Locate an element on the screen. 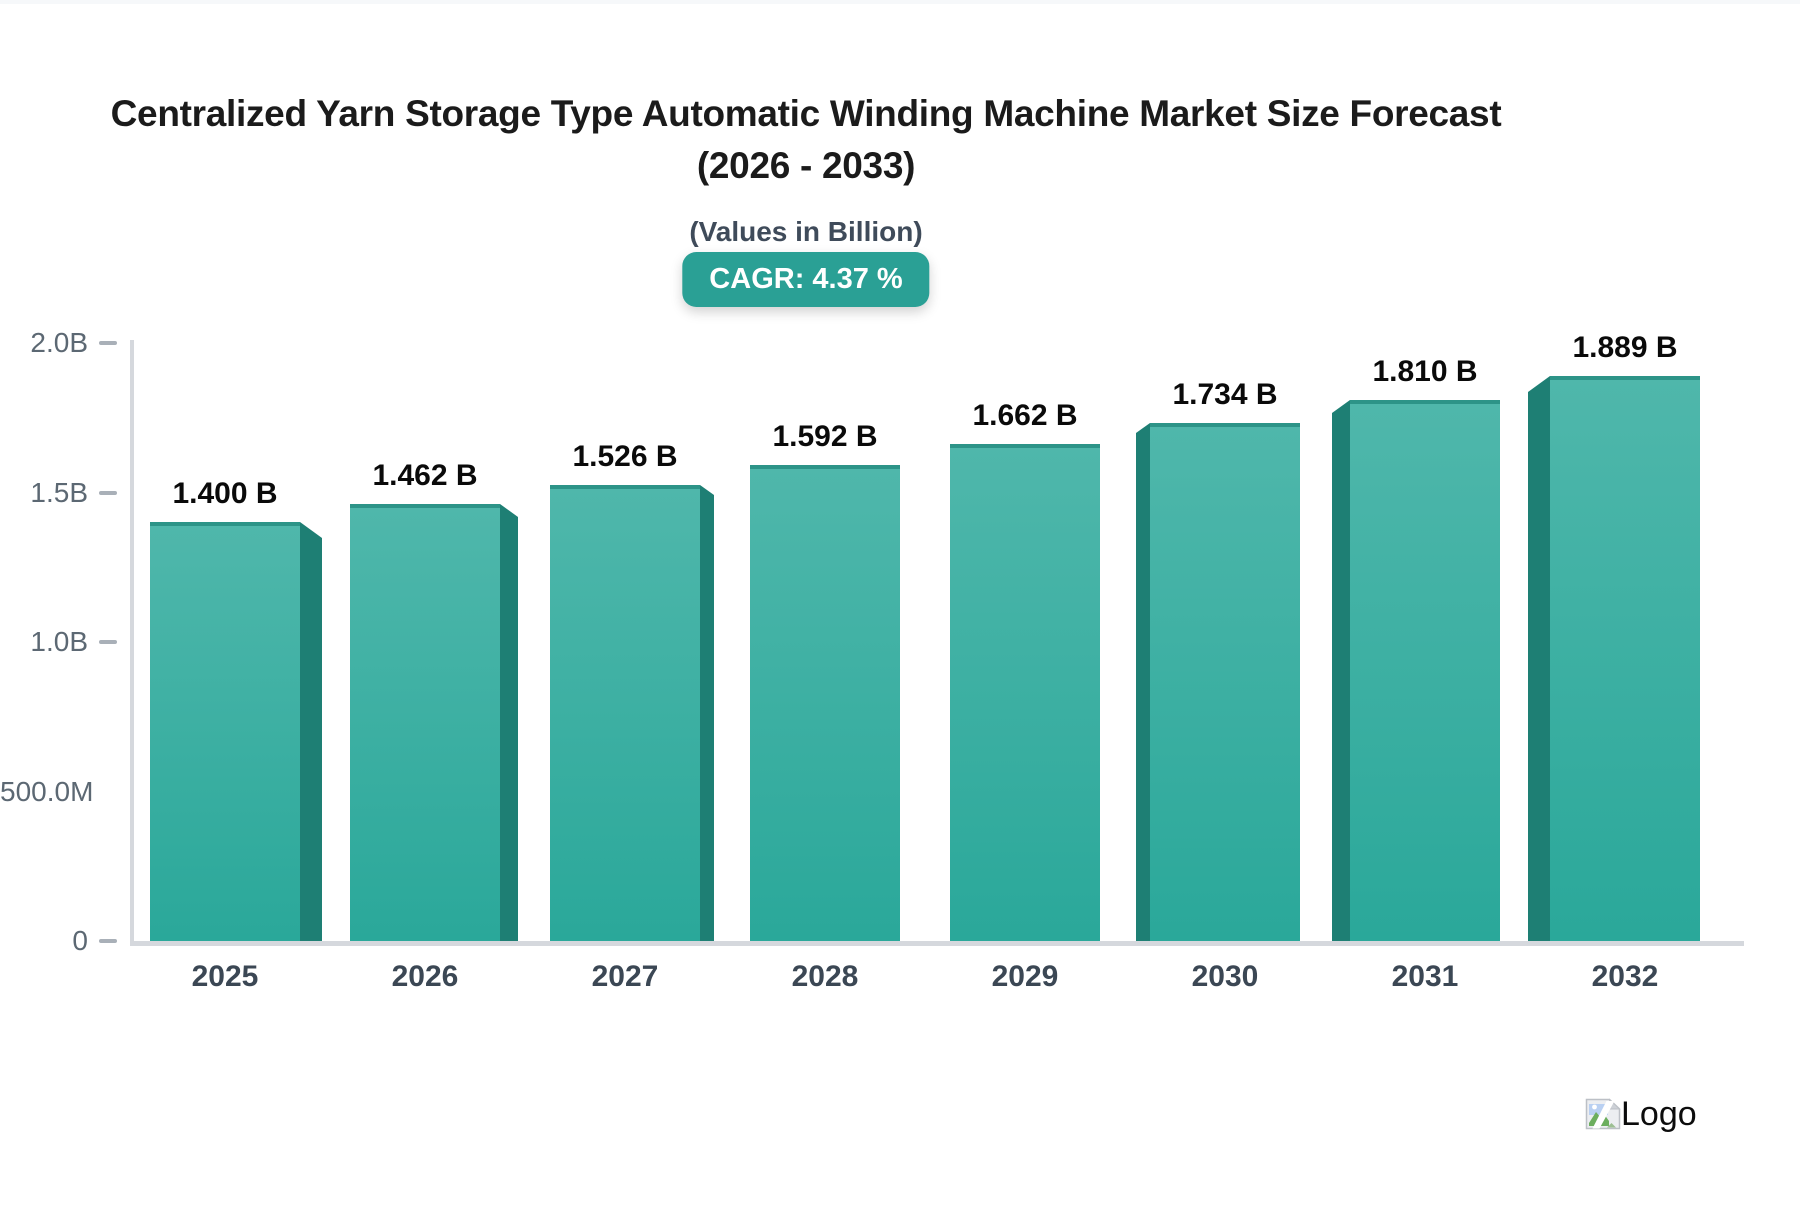 Image resolution: width=1800 pixels, height=1212 pixels. chart-subtitle: (Values in Billion) is located at coordinates (806, 231).